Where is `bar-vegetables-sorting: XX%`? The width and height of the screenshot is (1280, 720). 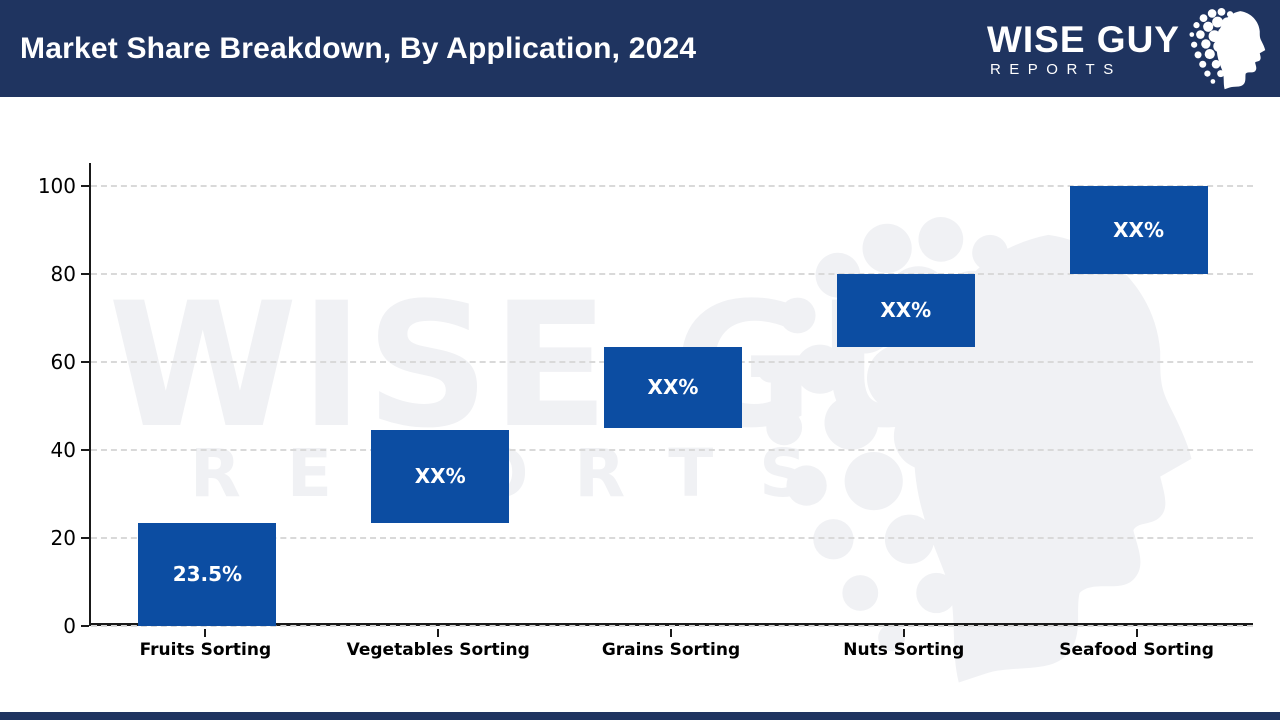 bar-vegetables-sorting: XX% is located at coordinates (440, 476).